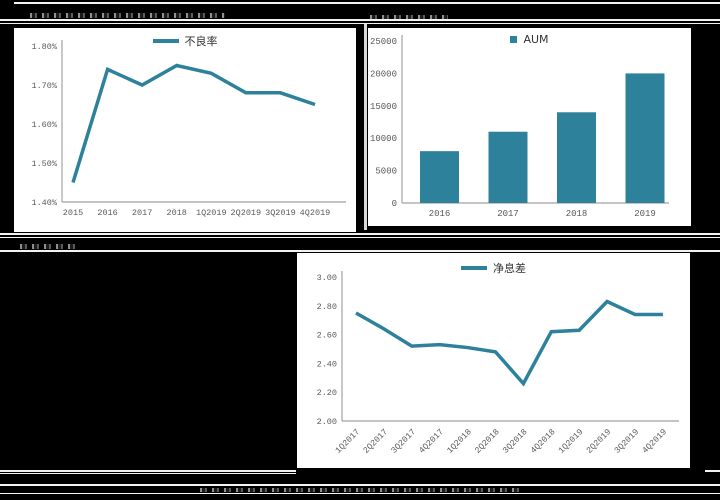 The height and width of the screenshot is (500, 720). Describe the element at coordinates (383, 107) in the screenshot. I see `y-tick-label: 15000` at that location.